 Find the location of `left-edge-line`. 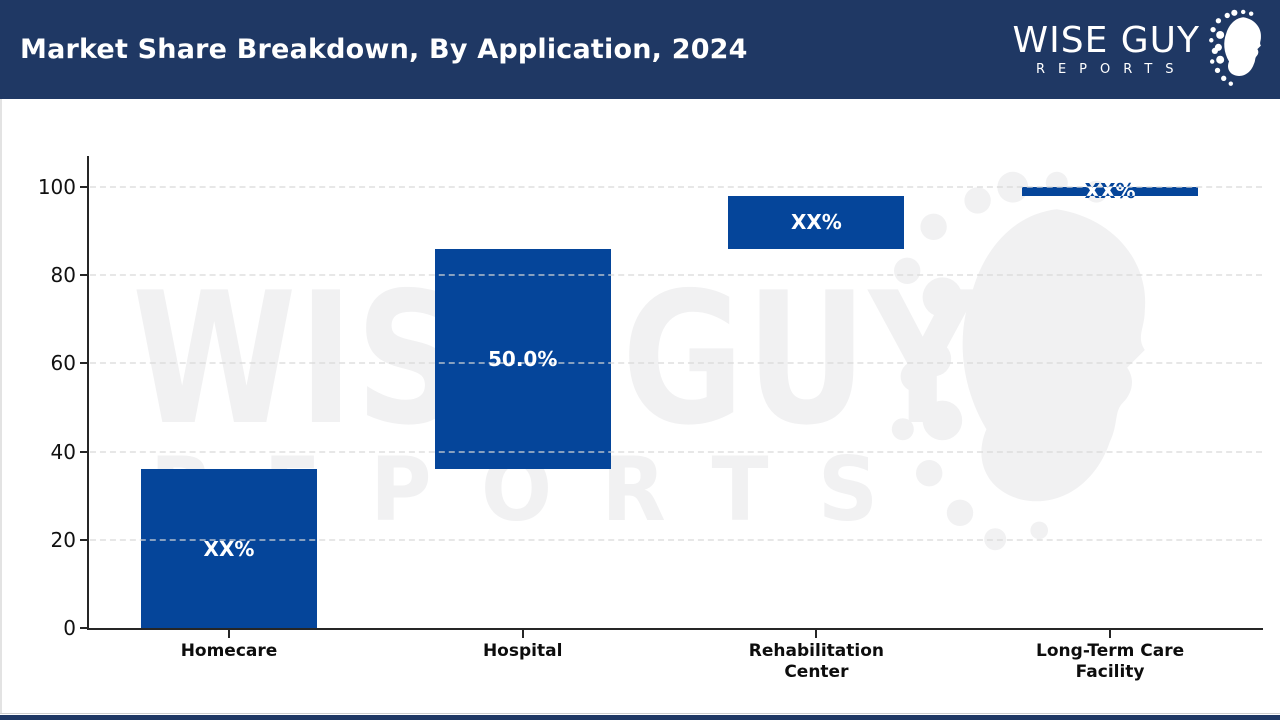

left-edge-line is located at coordinates (1, 406).